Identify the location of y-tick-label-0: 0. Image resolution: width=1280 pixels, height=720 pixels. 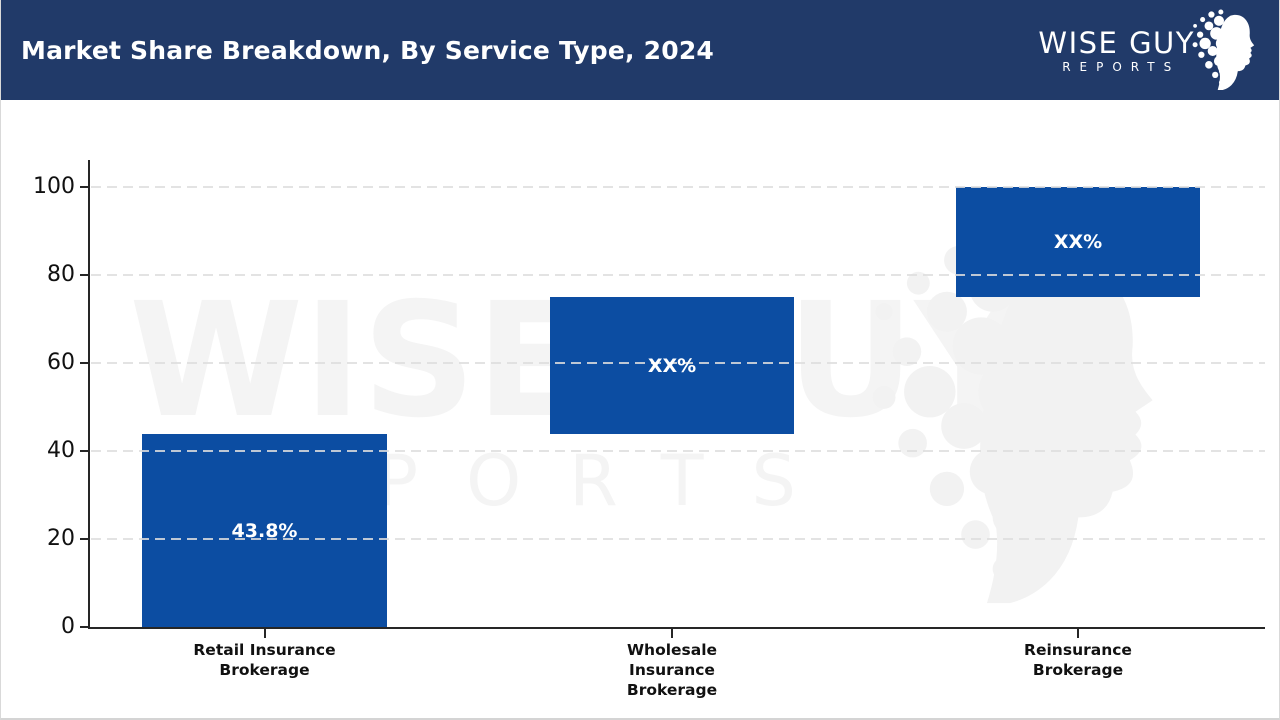
(68, 626).